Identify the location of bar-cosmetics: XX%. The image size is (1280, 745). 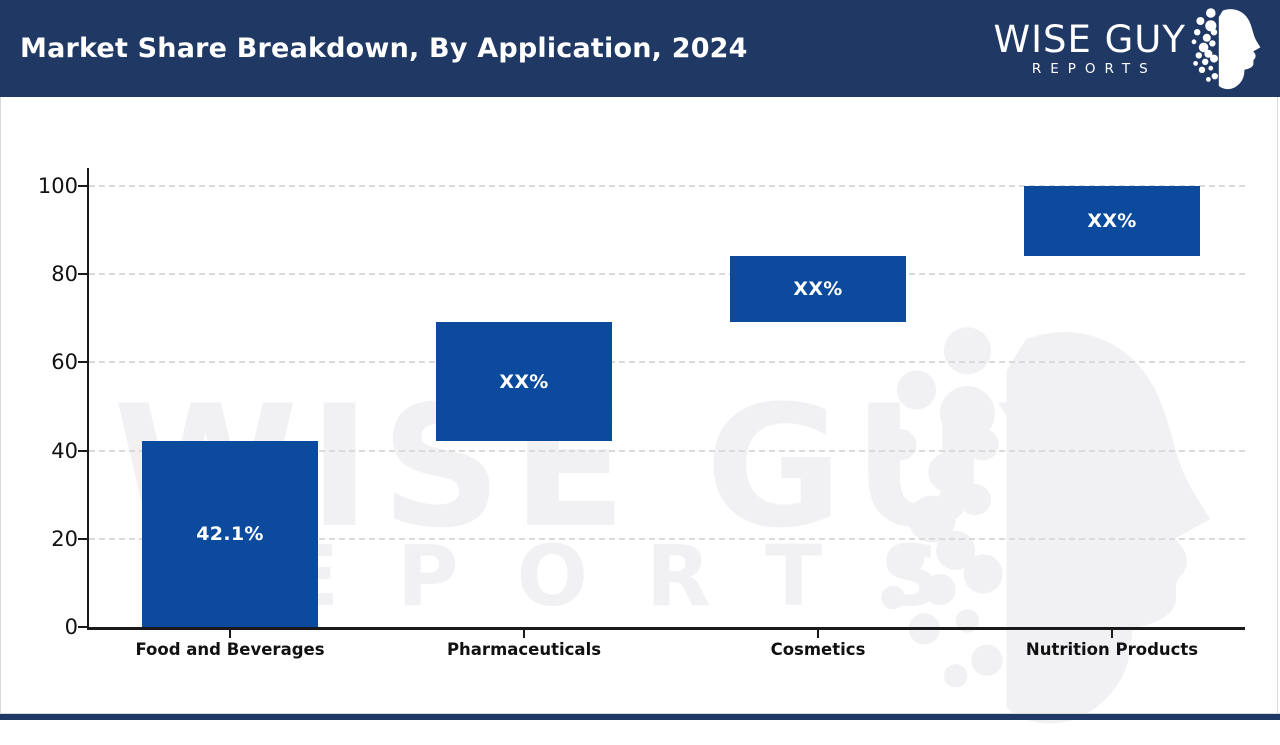
(818, 289).